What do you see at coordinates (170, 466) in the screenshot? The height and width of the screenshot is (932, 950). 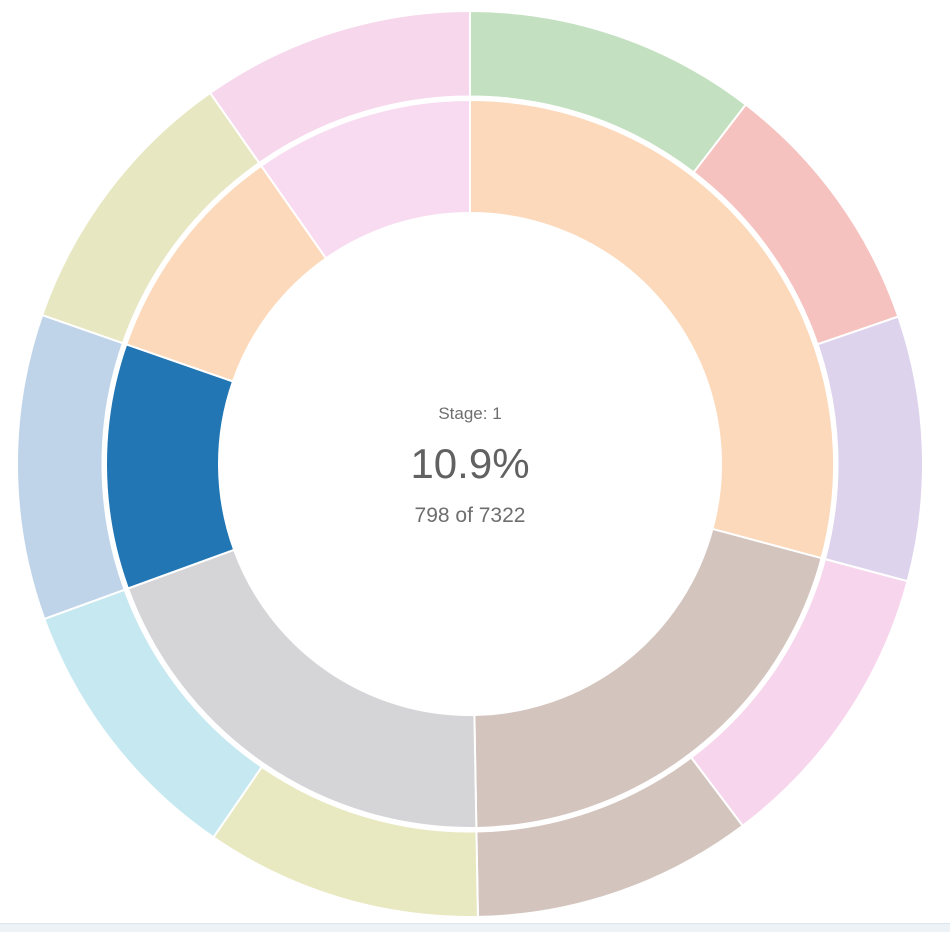 I see `sunburst-segment-inner-stage-1-blue` at bounding box center [170, 466].